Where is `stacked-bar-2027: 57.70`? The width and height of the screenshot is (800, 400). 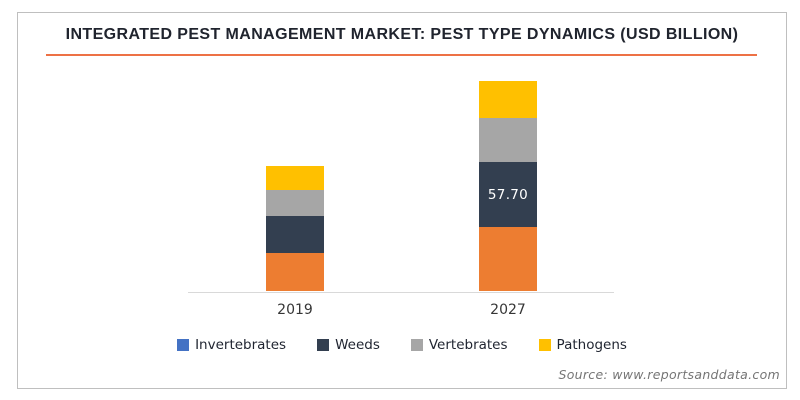
stacked-bar-2027: 57.70 is located at coordinates (508, 186).